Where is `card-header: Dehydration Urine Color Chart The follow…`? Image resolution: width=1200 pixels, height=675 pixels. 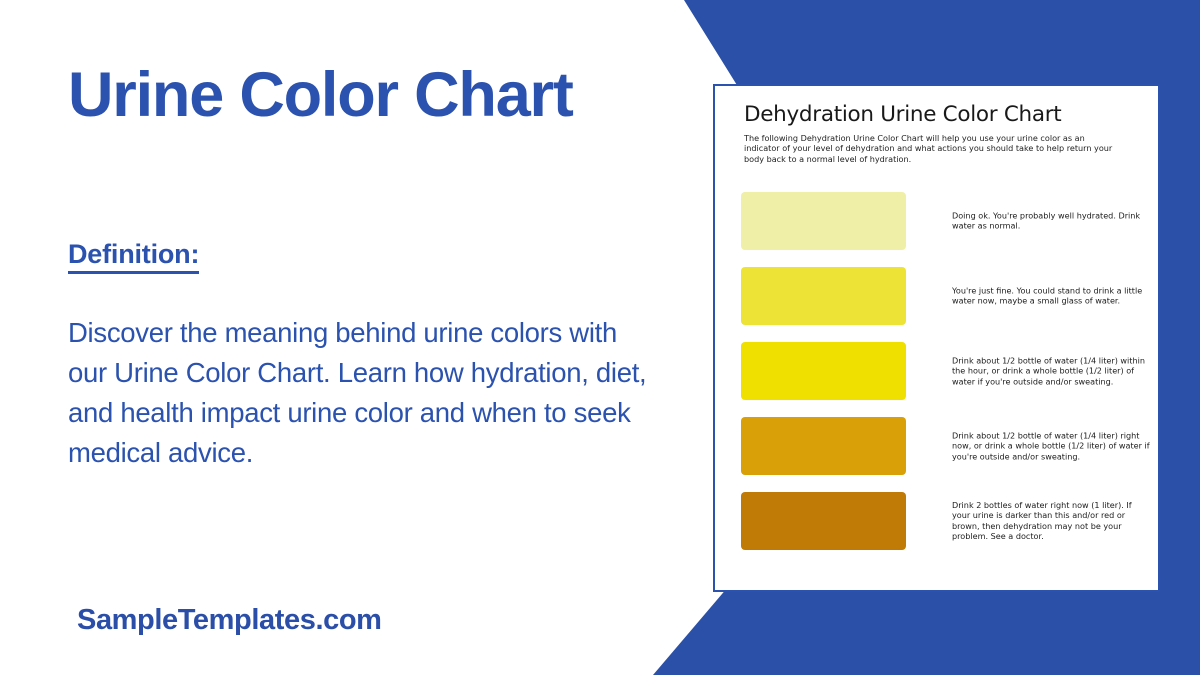 card-header: Dehydration Urine Color Chart The follow… is located at coordinates (948, 133).